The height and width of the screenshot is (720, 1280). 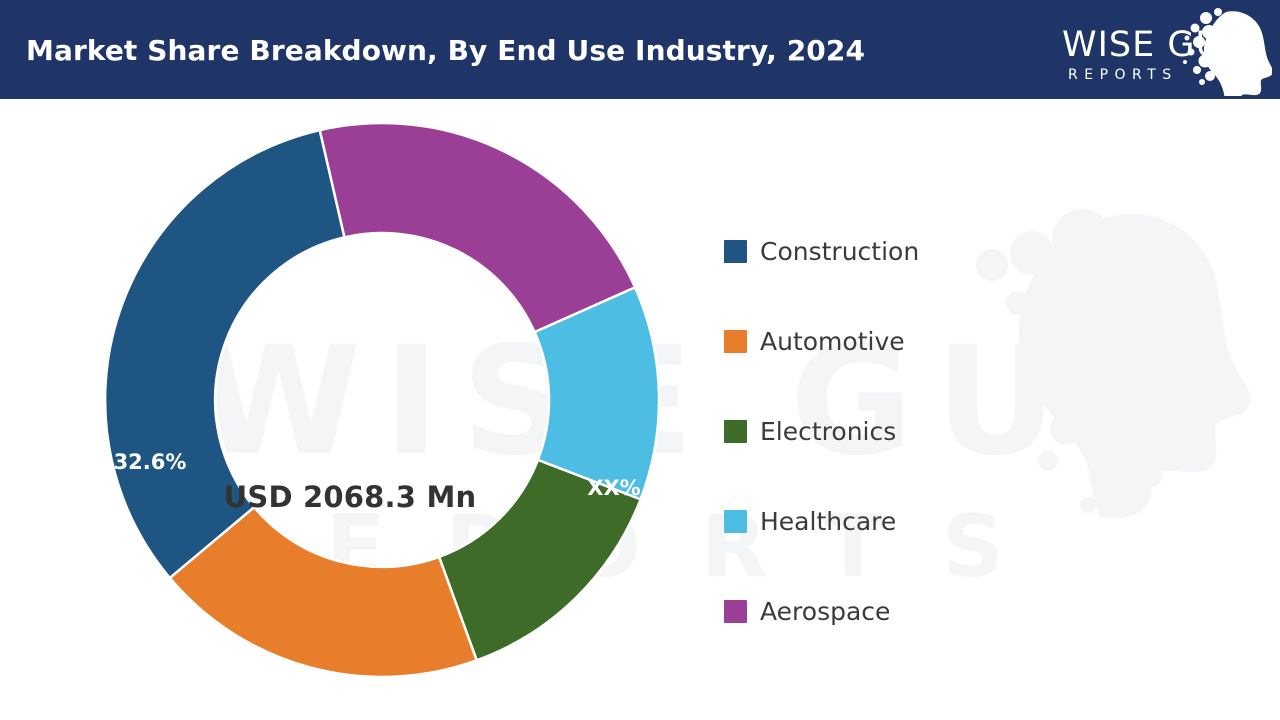 I want to click on legend-item-construction: Construction, so click(x=934, y=251).